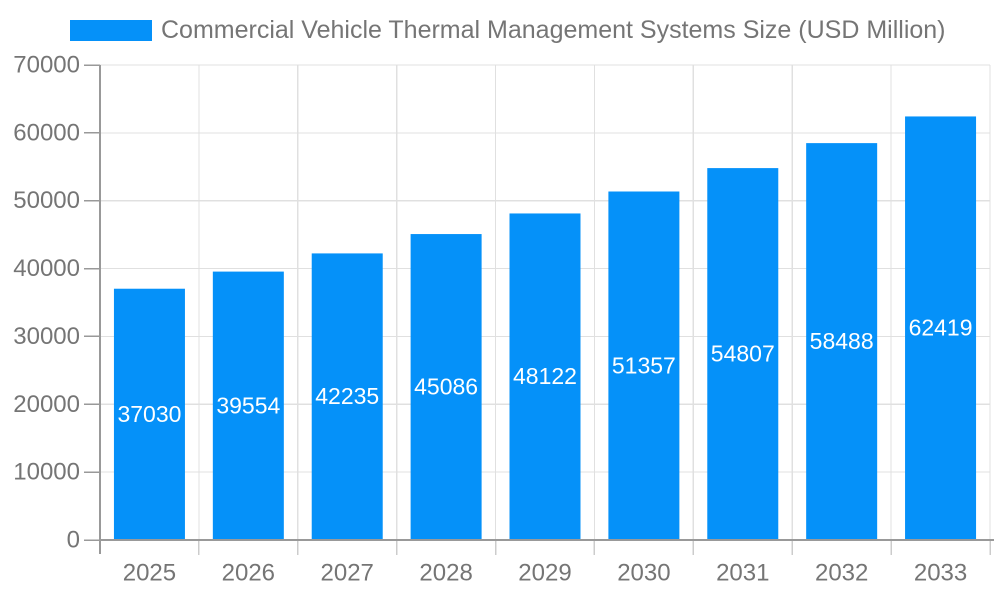 Image resolution: width=1000 pixels, height=600 pixels. What do you see at coordinates (46, 404) in the screenshot?
I see `y-tick-label: 20000` at bounding box center [46, 404].